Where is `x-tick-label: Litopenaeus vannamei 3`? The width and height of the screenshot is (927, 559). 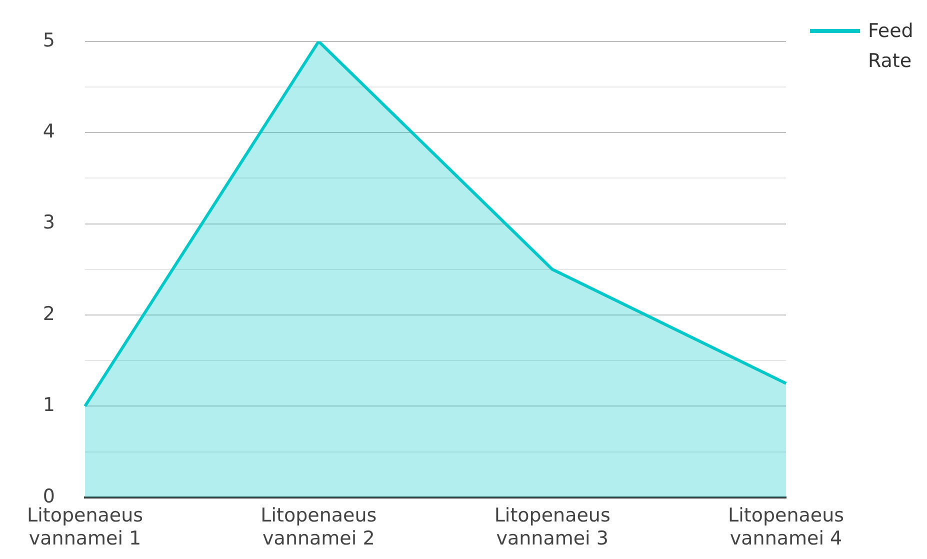 x-tick-label: Litopenaeus vannamei 3 is located at coordinates (552, 527).